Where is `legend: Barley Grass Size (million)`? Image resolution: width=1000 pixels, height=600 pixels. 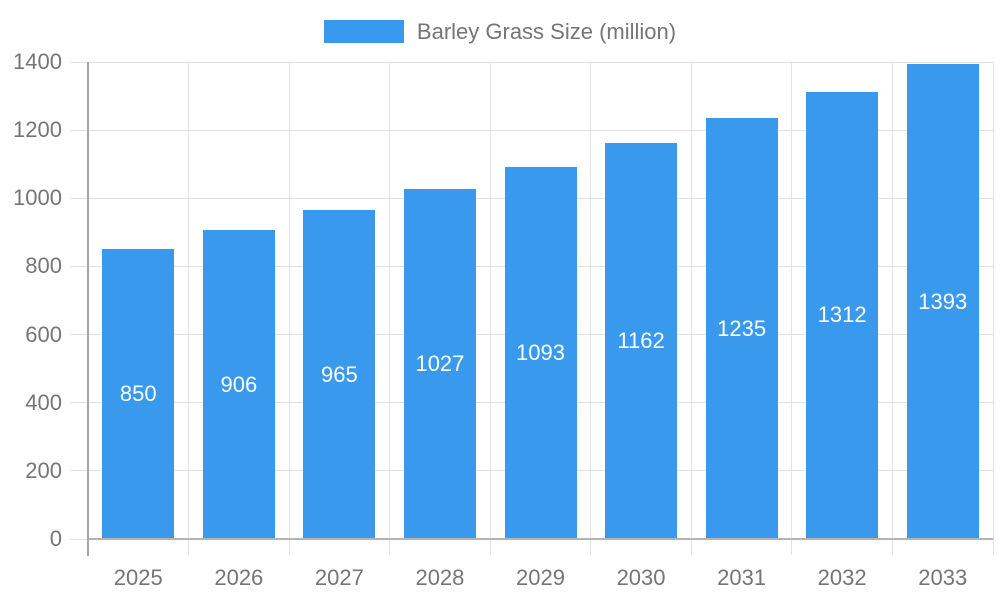 legend: Barley Grass Size (million) is located at coordinates (500, 31).